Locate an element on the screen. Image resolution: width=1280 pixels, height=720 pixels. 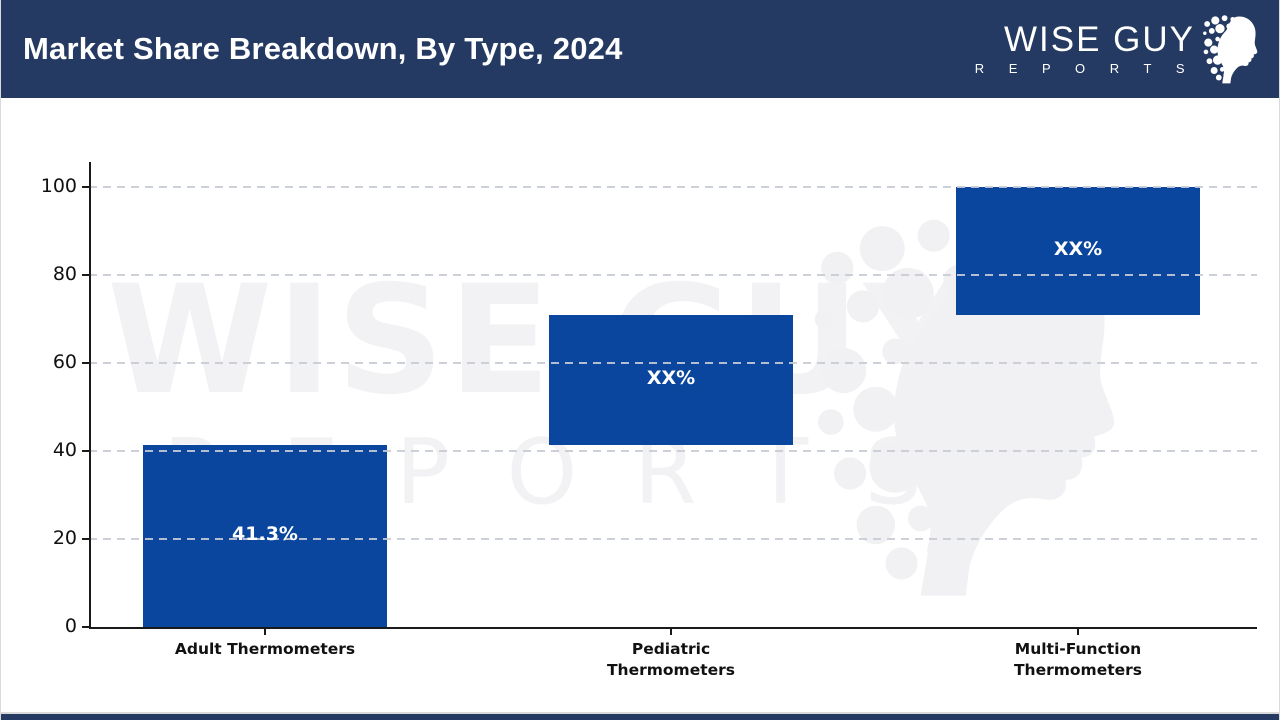
wise-guy-logo: WISE GUY R E P O R T S is located at coordinates (1117, 49).